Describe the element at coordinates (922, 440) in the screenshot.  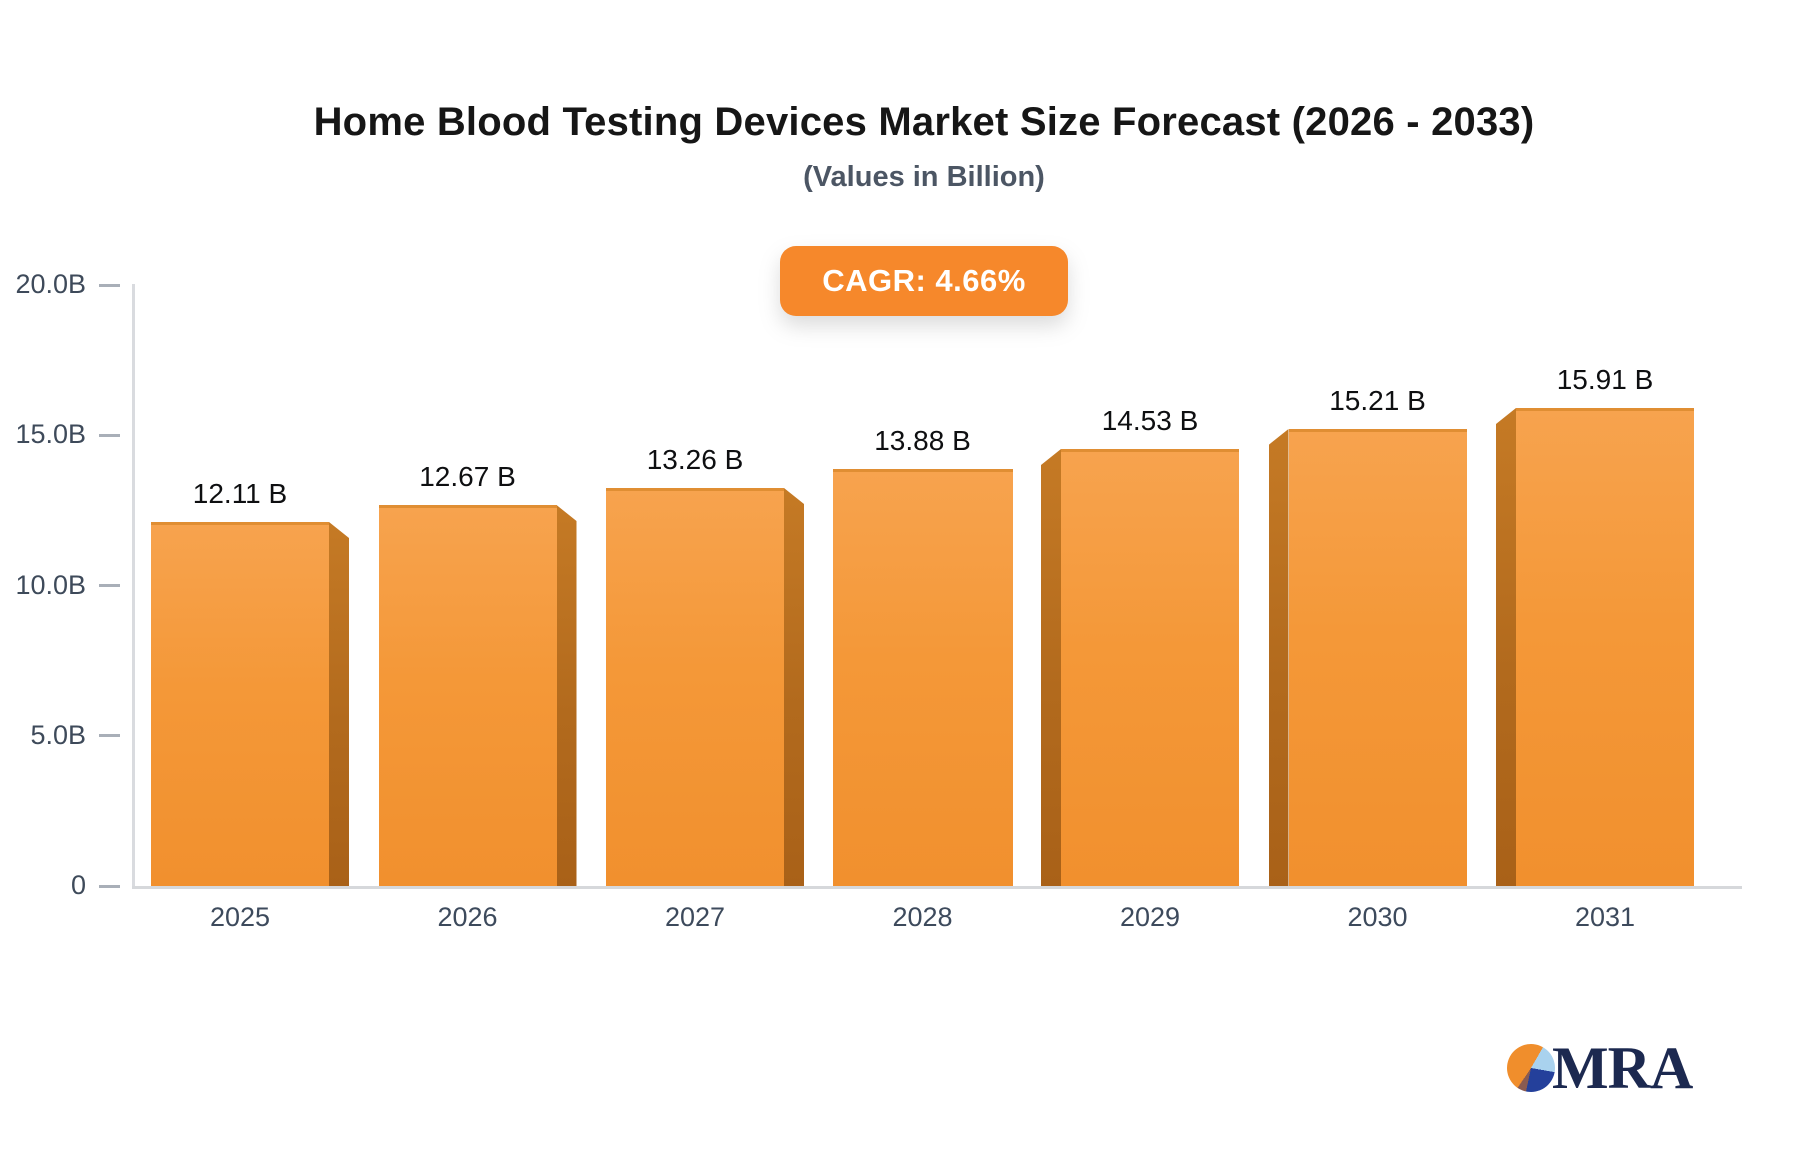
I see `bar-value-label: 13.88 B` at that location.